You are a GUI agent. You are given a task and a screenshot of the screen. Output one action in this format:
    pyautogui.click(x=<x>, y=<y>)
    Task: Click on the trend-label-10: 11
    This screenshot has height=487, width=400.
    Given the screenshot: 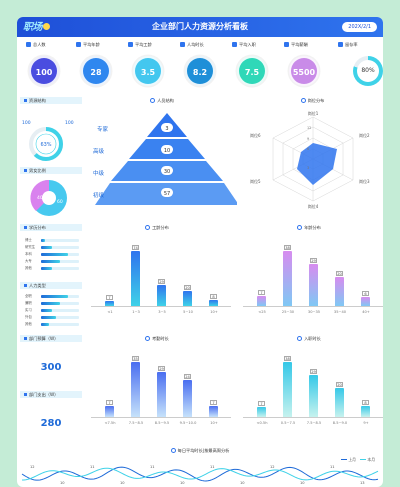 What is the action you would take?
    pyautogui.click(x=332, y=467)
    